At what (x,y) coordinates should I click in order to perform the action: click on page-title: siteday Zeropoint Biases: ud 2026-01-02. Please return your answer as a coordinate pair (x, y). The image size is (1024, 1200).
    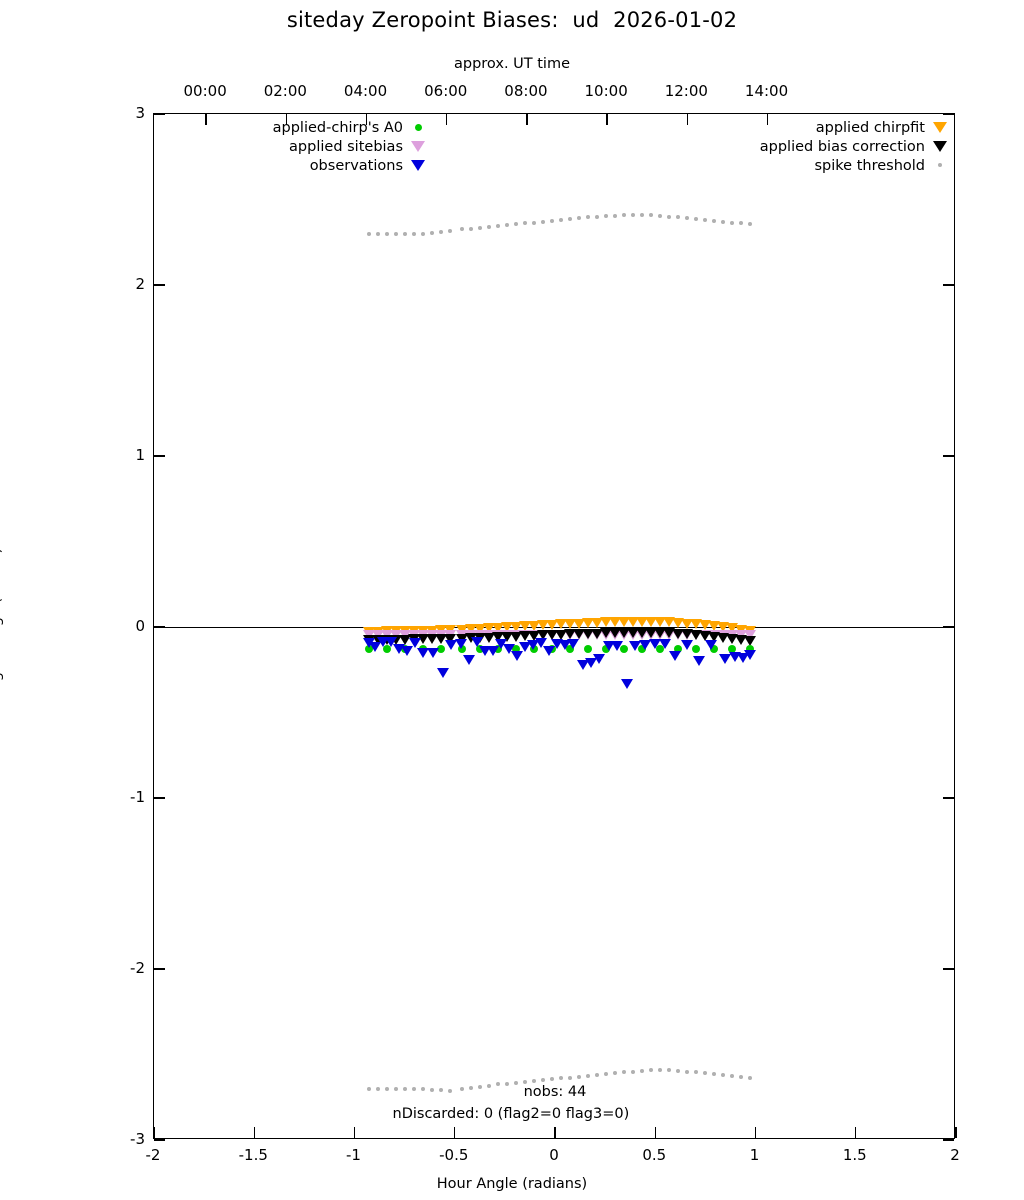
    Looking at the image, I should click on (512, 20).